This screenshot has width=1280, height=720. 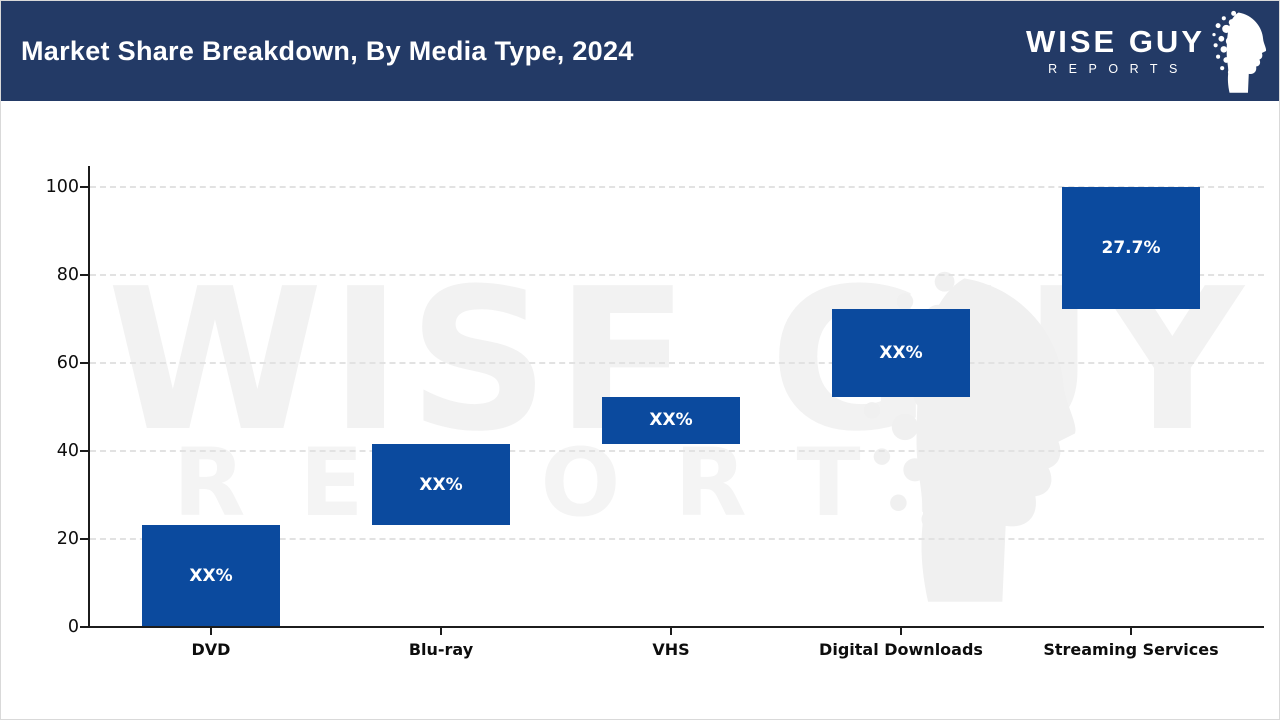 What do you see at coordinates (1118, 69) in the screenshot?
I see `logo-subtitle: REPORTS` at bounding box center [1118, 69].